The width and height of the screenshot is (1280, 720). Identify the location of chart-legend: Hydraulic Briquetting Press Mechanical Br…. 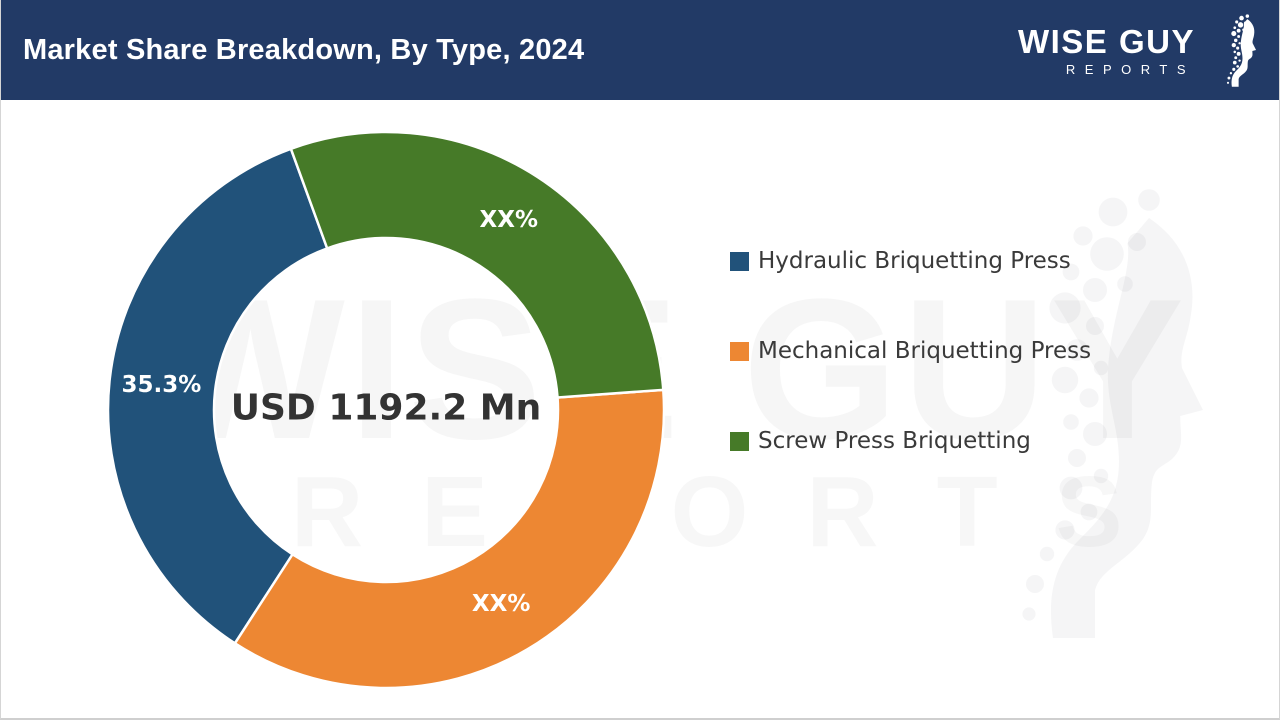
(910, 382).